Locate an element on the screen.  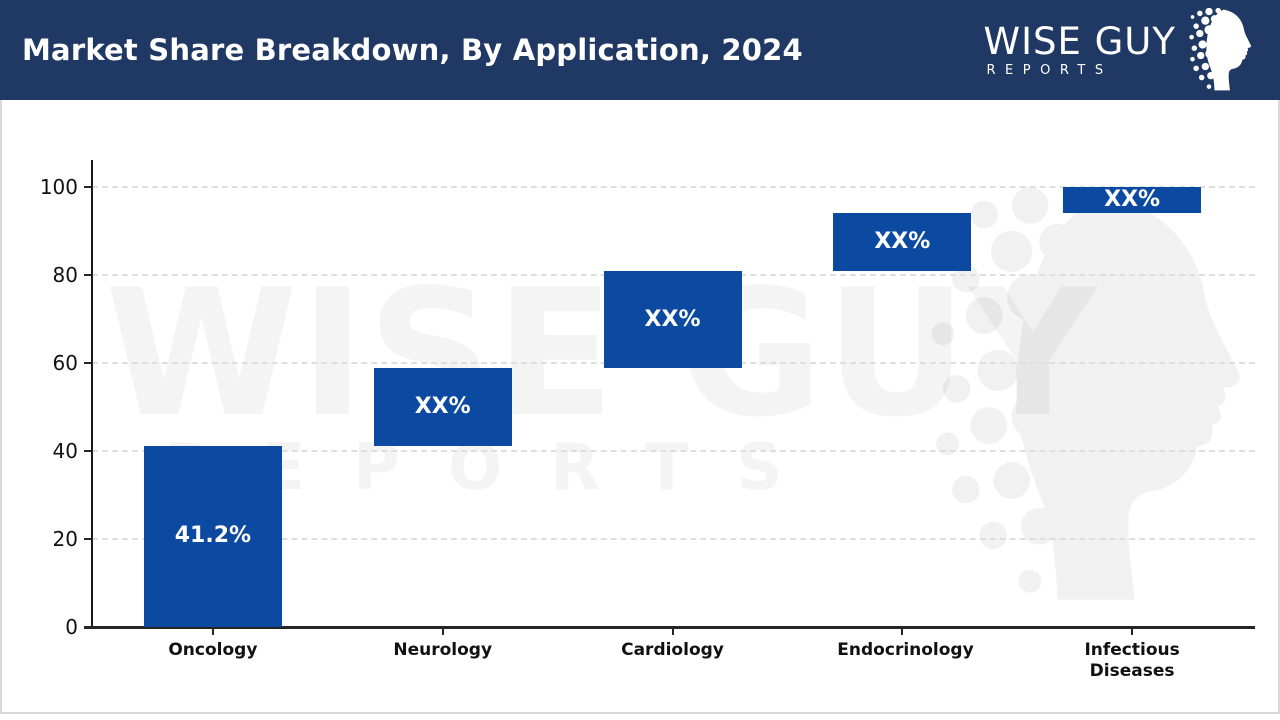
bar-endocrinology: XX% is located at coordinates (902, 242).